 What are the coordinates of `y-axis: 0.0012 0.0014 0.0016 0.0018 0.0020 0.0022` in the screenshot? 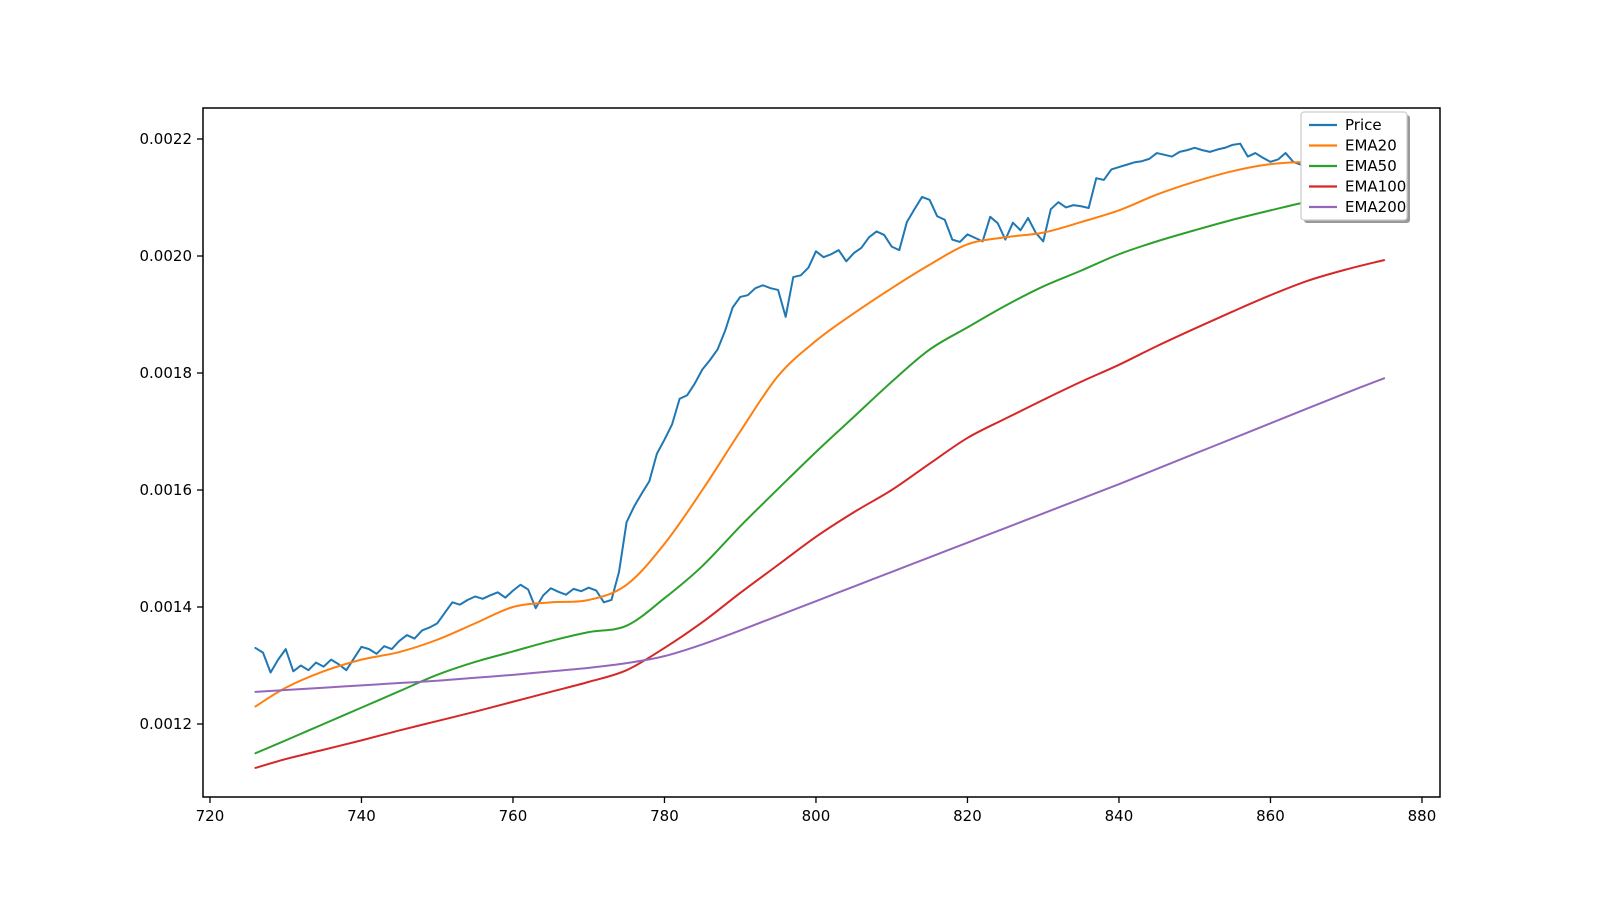 It's located at (171, 431).